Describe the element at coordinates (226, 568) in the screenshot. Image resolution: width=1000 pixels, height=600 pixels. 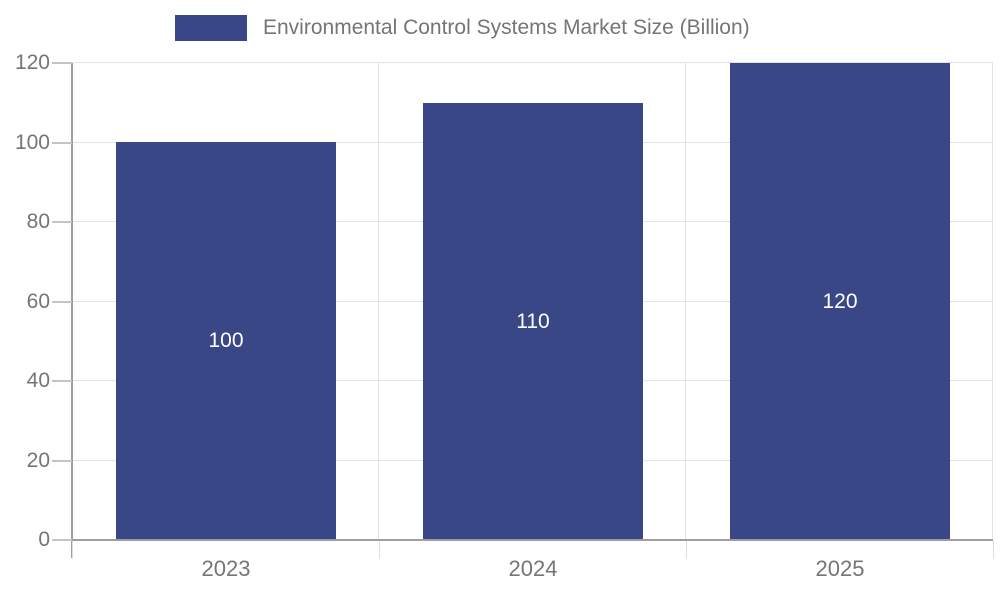
I see `x-tick-label-2023: 2023` at that location.